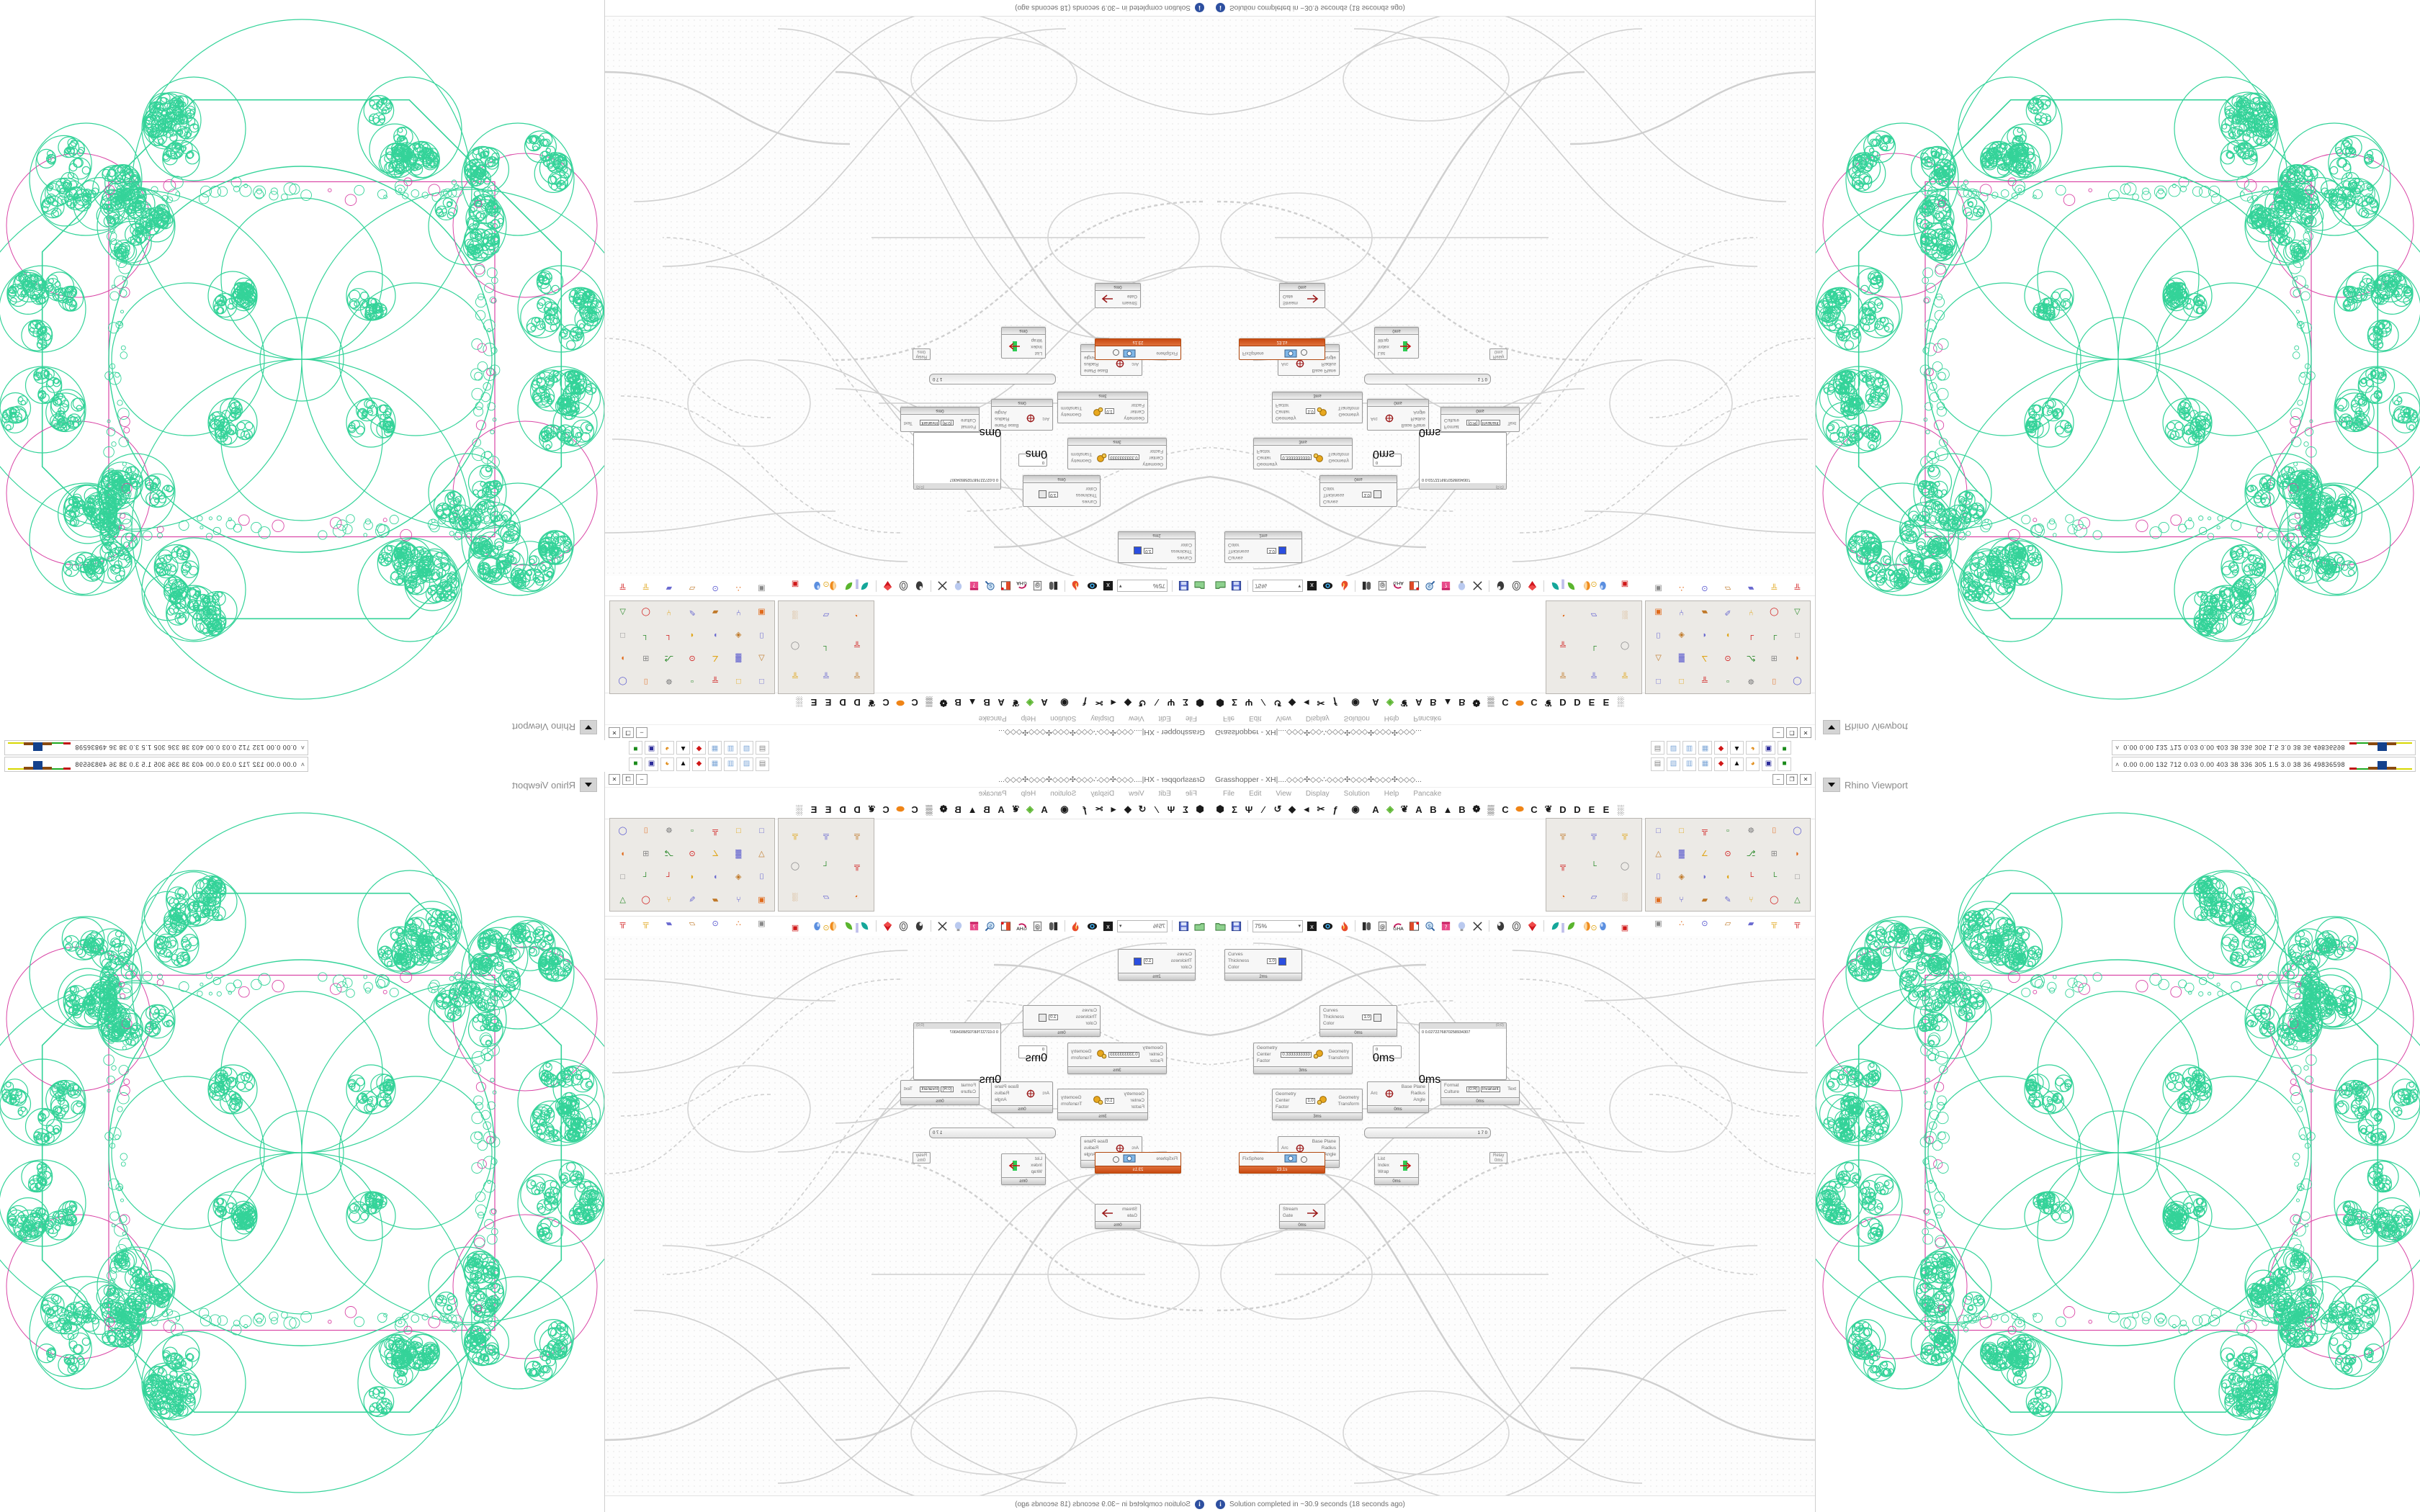 This screenshot has height=1512, width=2420. I want to click on menu-item-solution: Solution, so click(1356, 794).